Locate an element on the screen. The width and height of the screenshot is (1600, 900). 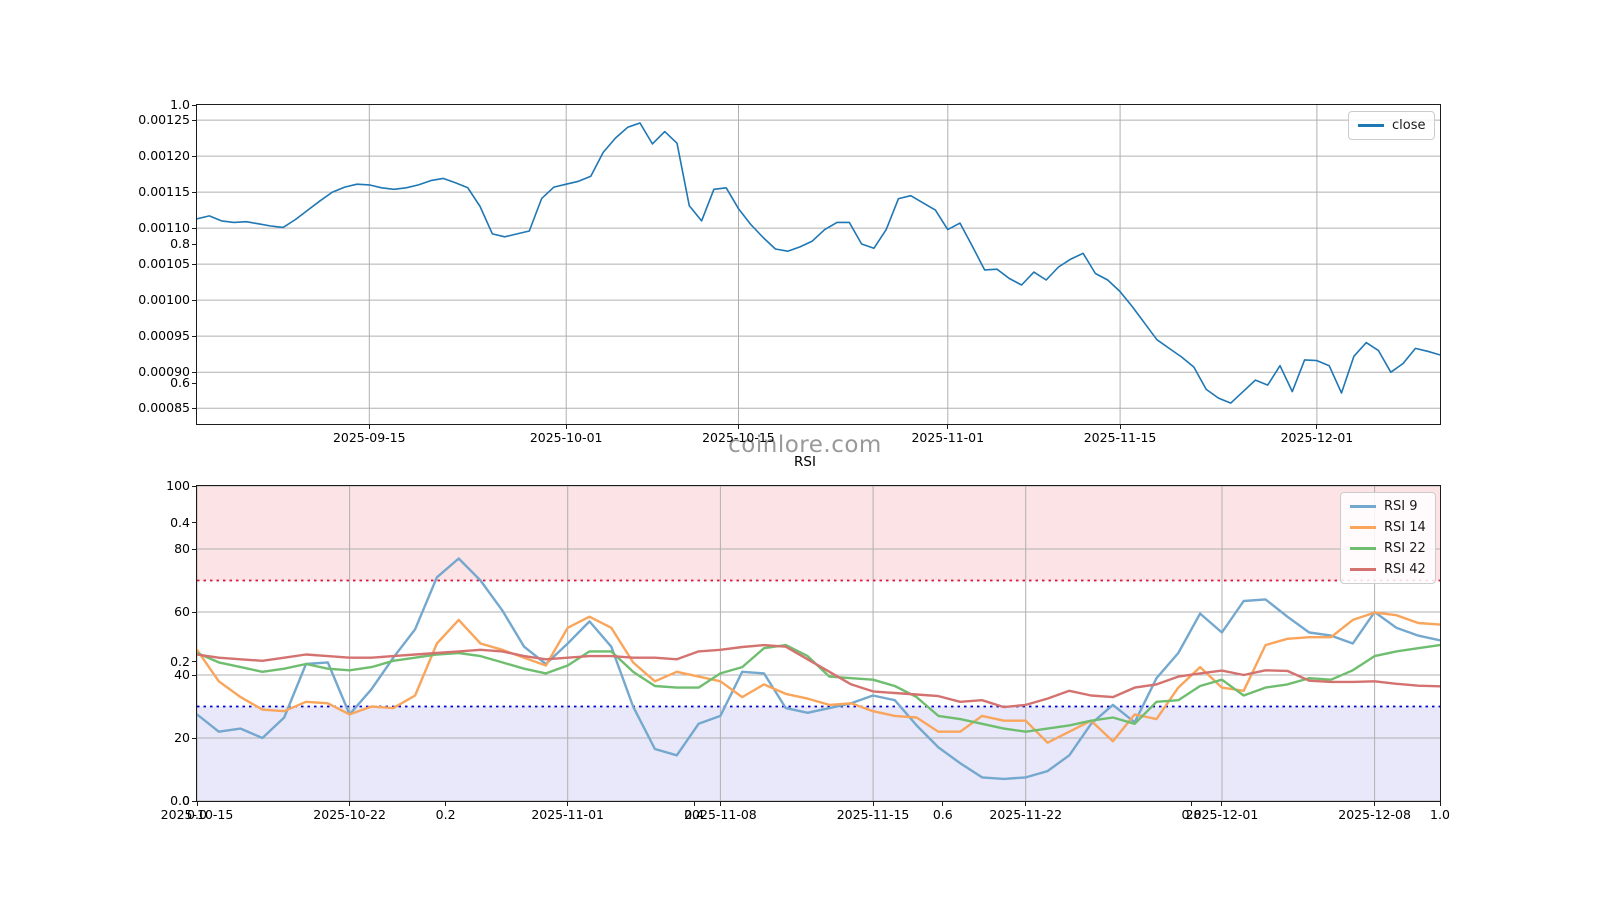
rsi-y-tick-label: 100 is located at coordinates (178, 485).